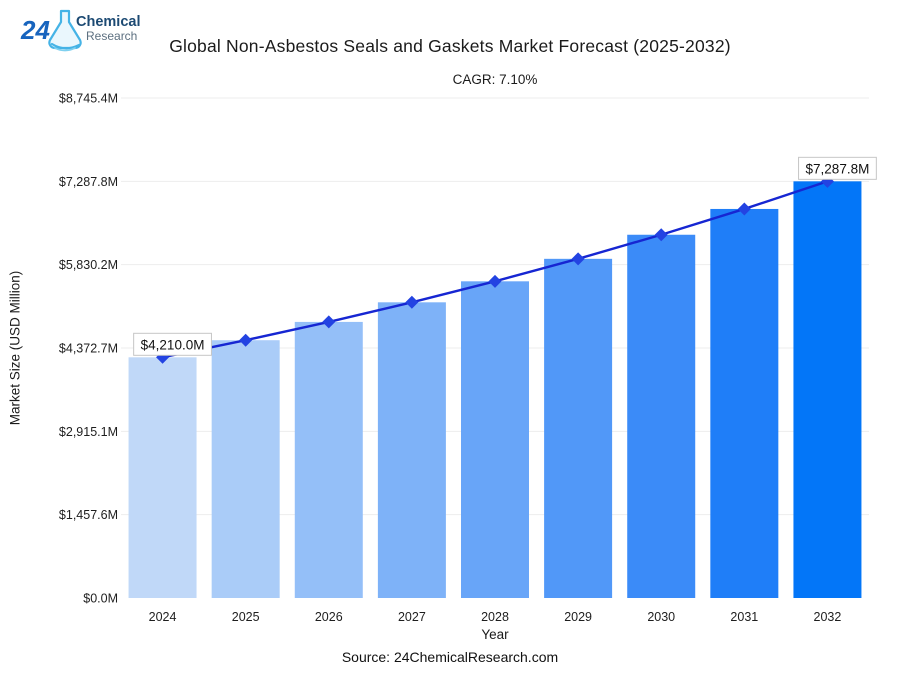  Describe the element at coordinates (744, 617) in the screenshot. I see `x-tick-label: 2031` at that location.